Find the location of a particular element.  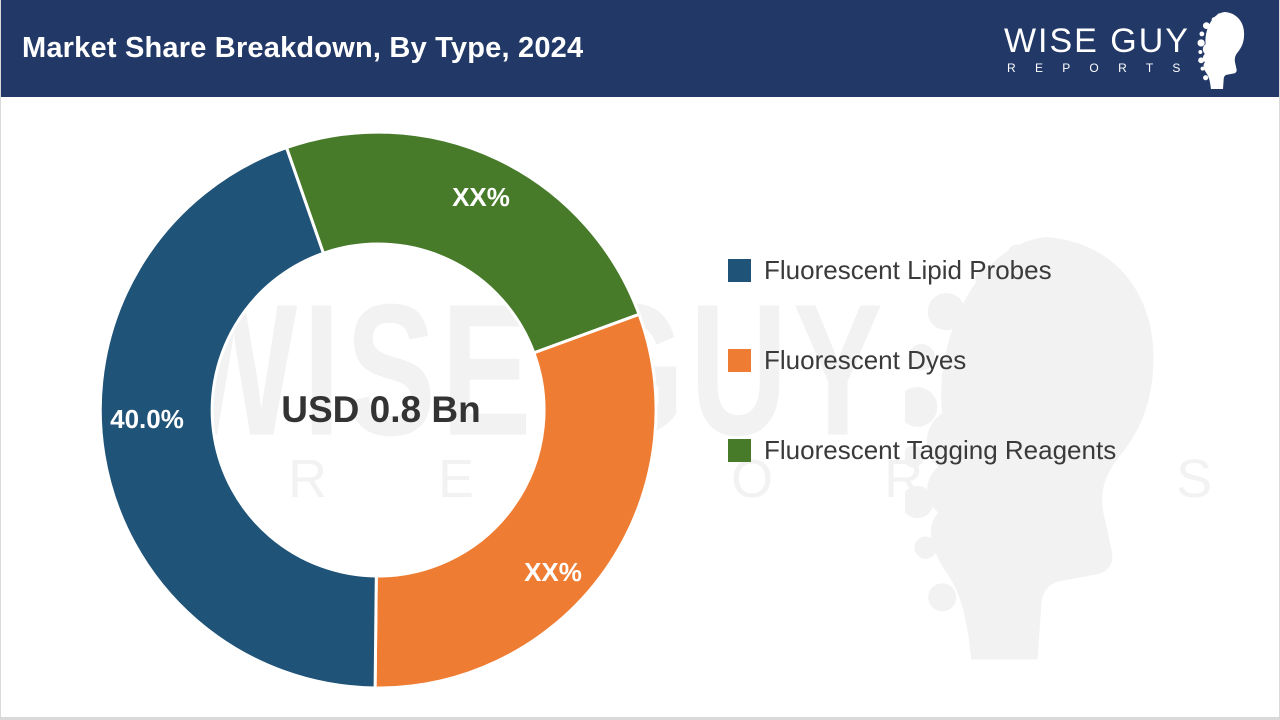

segment-value-dyes: XX% is located at coordinates (553, 572).